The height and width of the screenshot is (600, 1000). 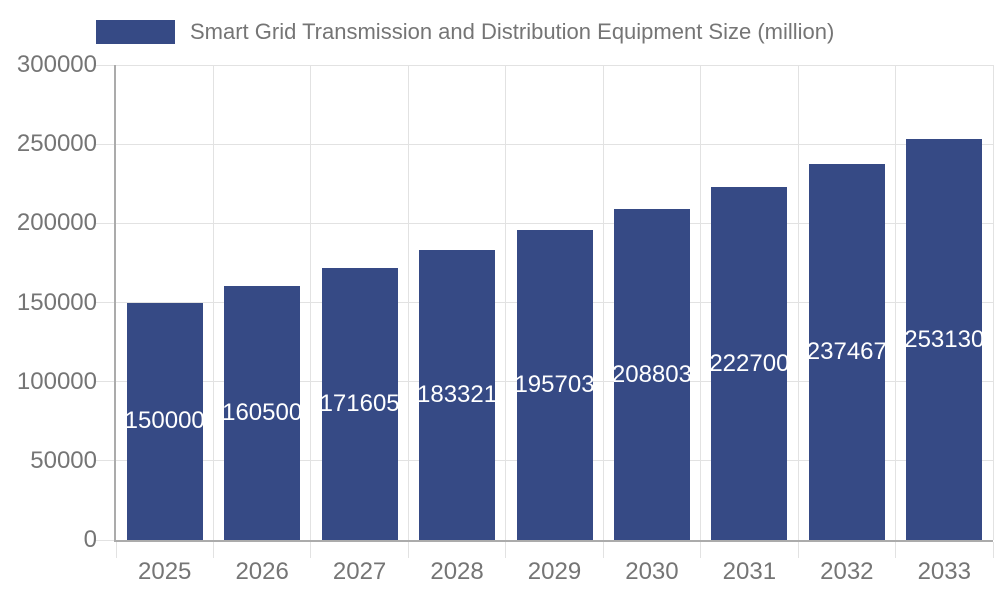 I want to click on x-tick-label: 2027, so click(x=359, y=571).